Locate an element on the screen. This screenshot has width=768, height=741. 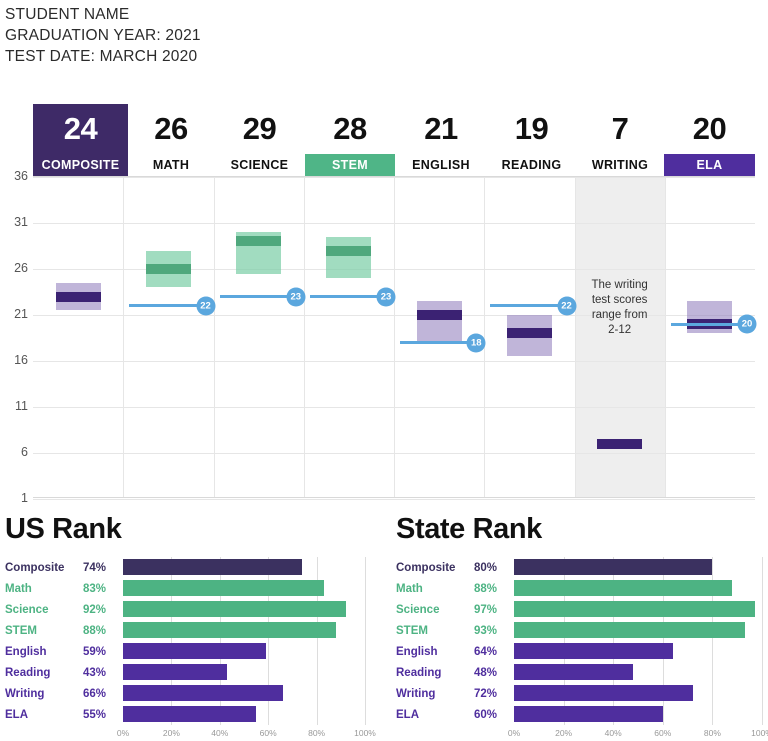
rank-subject-label: Writing is located at coordinates (25, 693).